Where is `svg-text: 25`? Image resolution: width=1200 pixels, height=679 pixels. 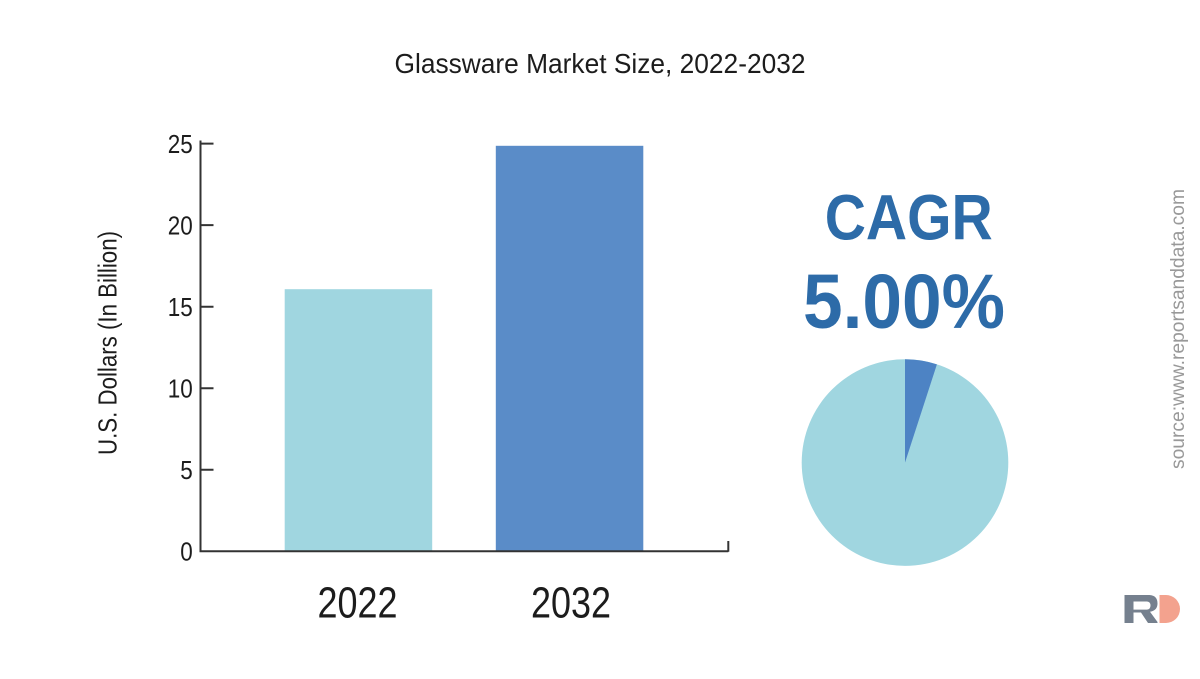
svg-text: 25 is located at coordinates (180, 144).